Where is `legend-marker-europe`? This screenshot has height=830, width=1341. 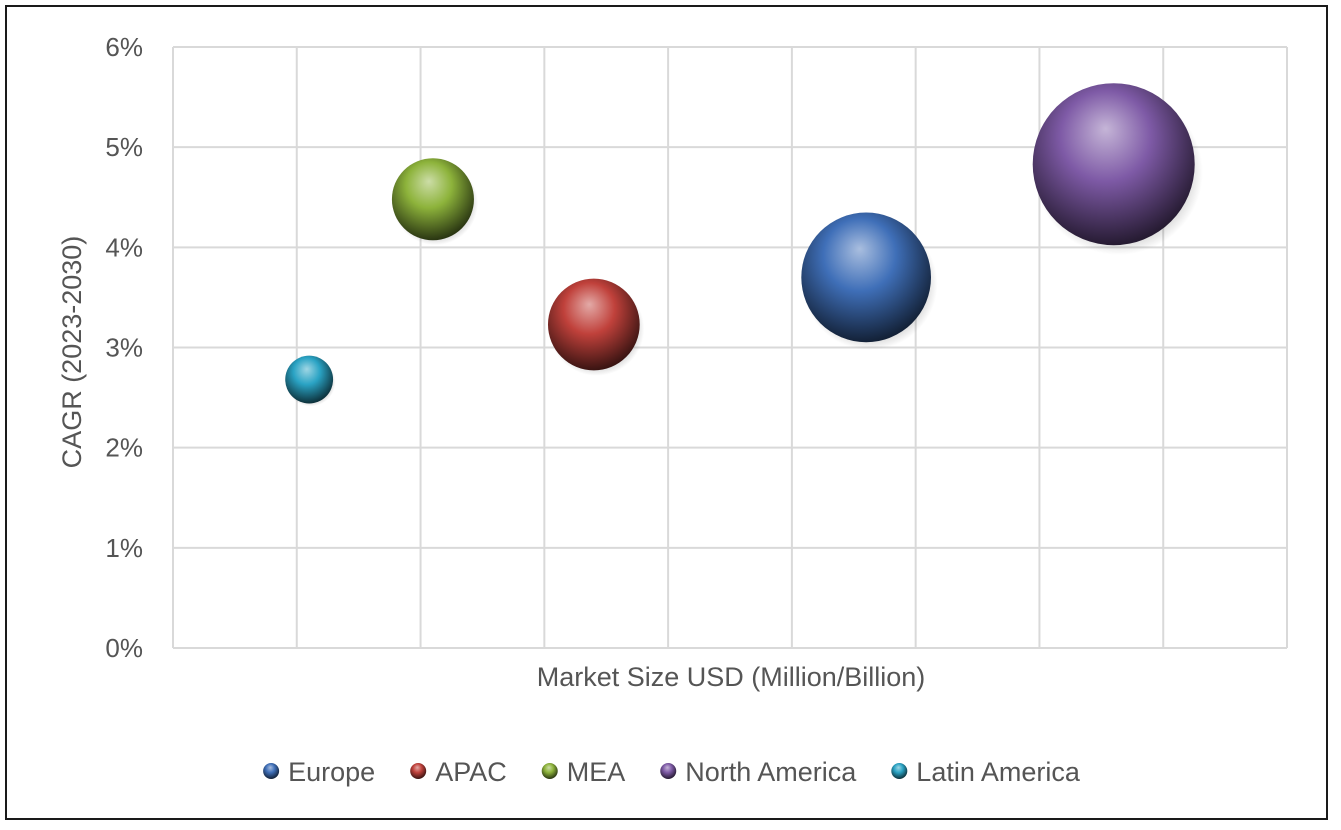 legend-marker-europe is located at coordinates (271, 771).